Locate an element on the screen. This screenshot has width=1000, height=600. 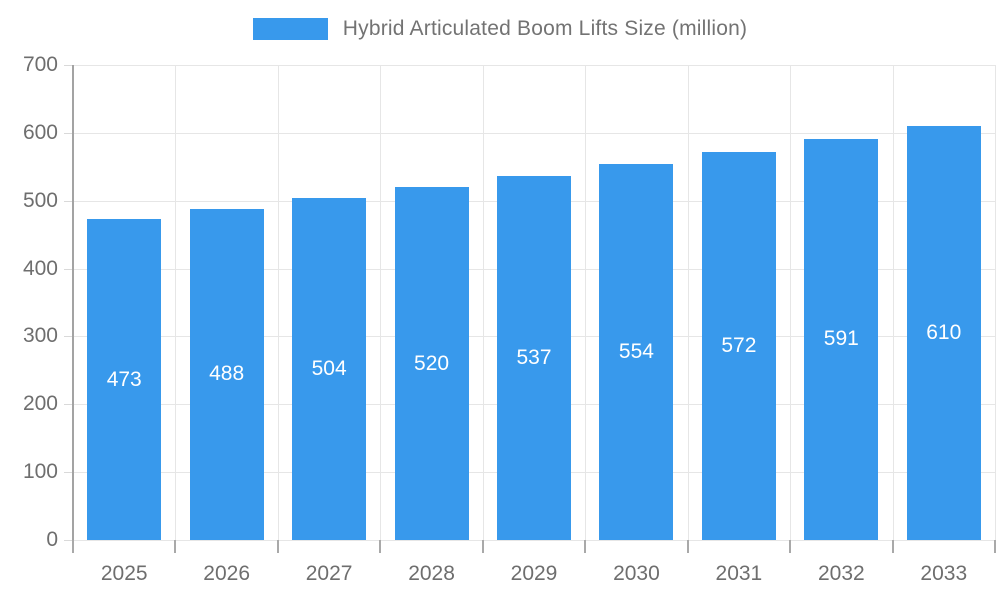
bar-value-label: 520 is located at coordinates (432, 363).